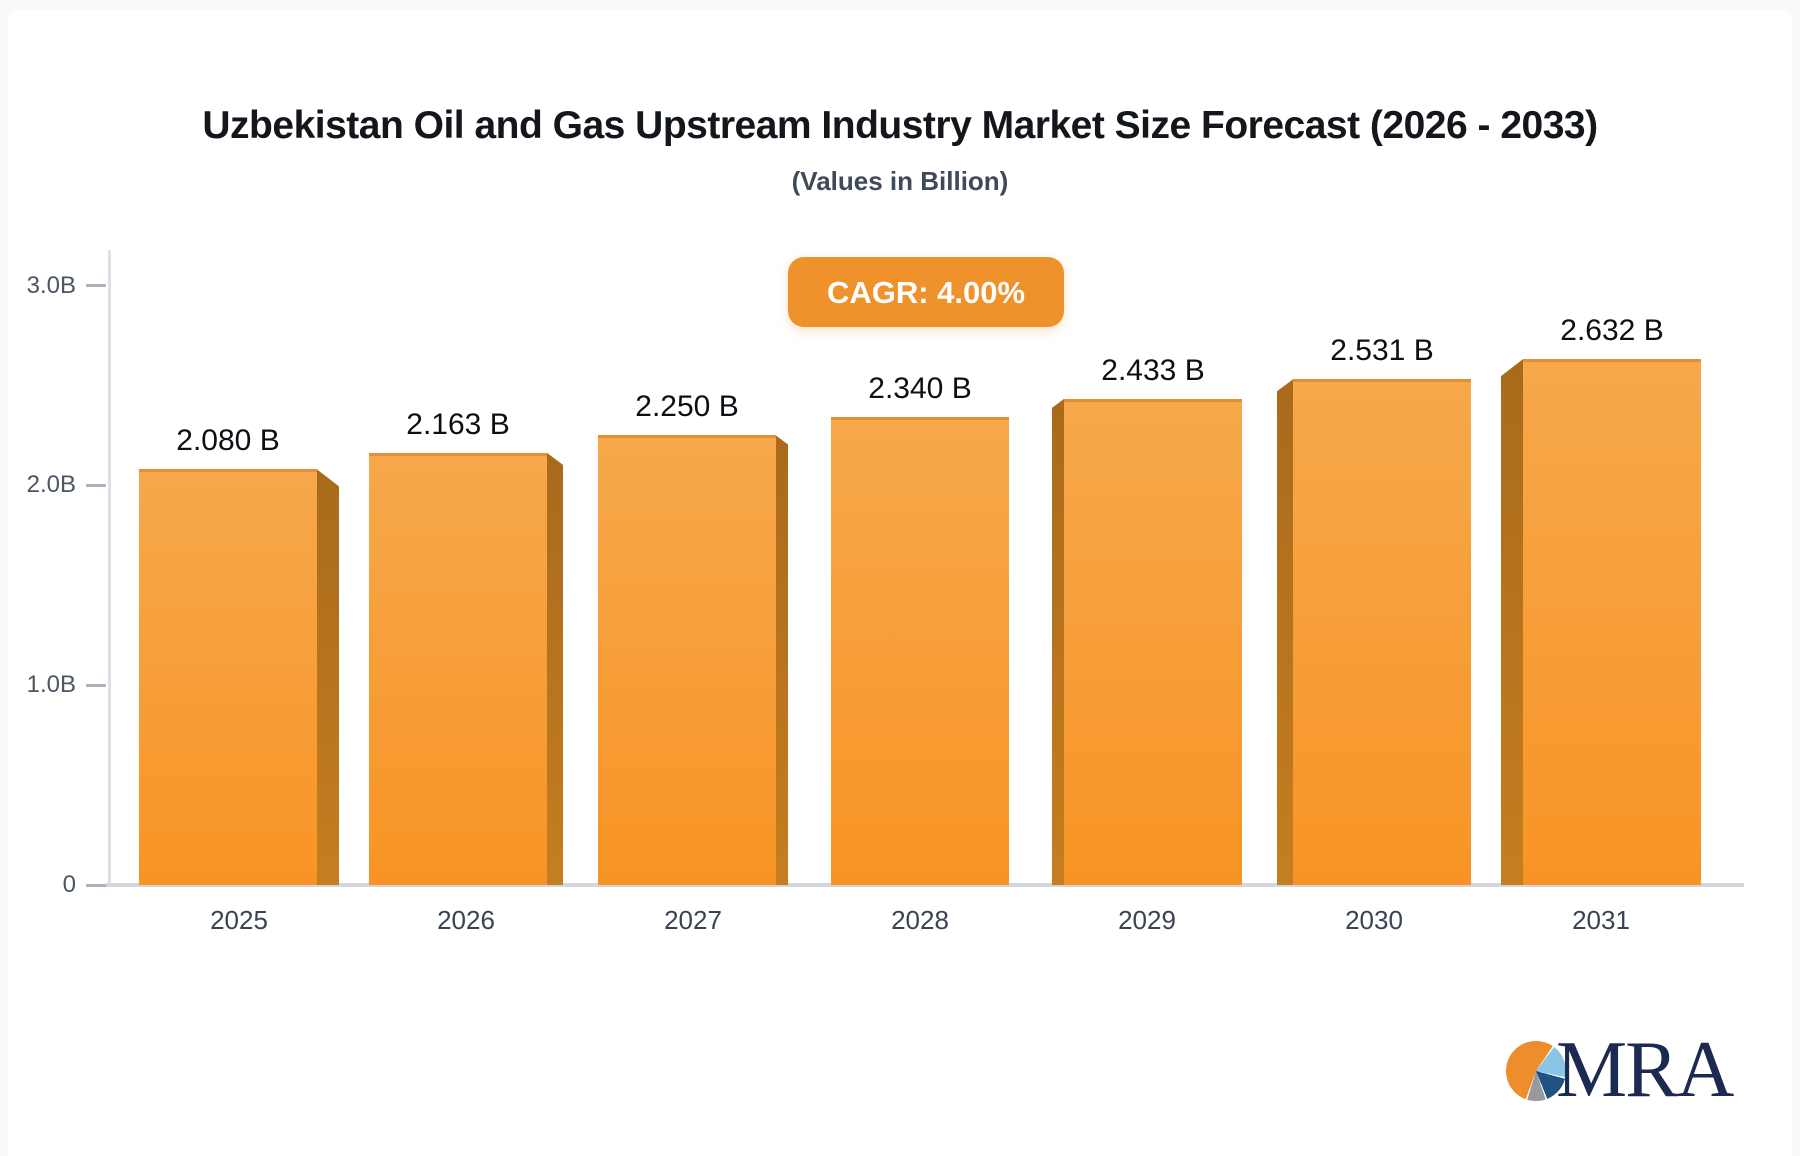  I want to click on x-axis-label-2025: 2025, so click(239, 920).